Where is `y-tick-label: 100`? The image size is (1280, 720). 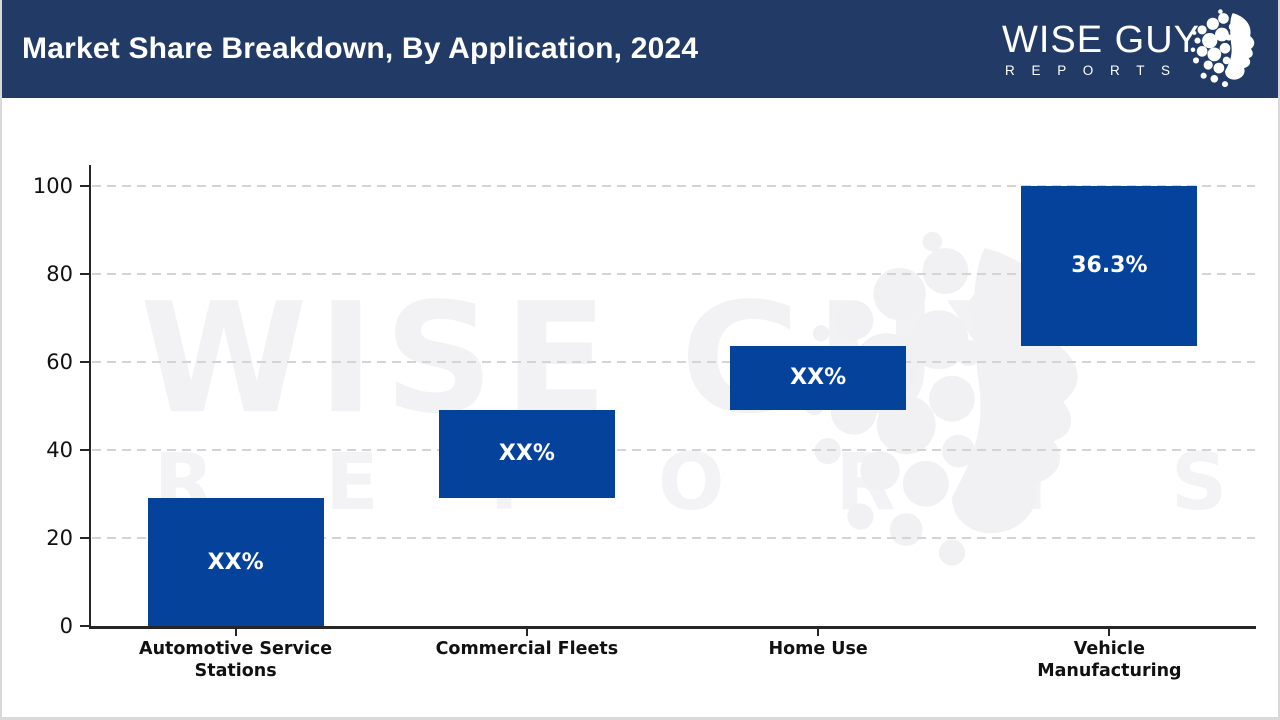 y-tick-label: 100 is located at coordinates (52, 186).